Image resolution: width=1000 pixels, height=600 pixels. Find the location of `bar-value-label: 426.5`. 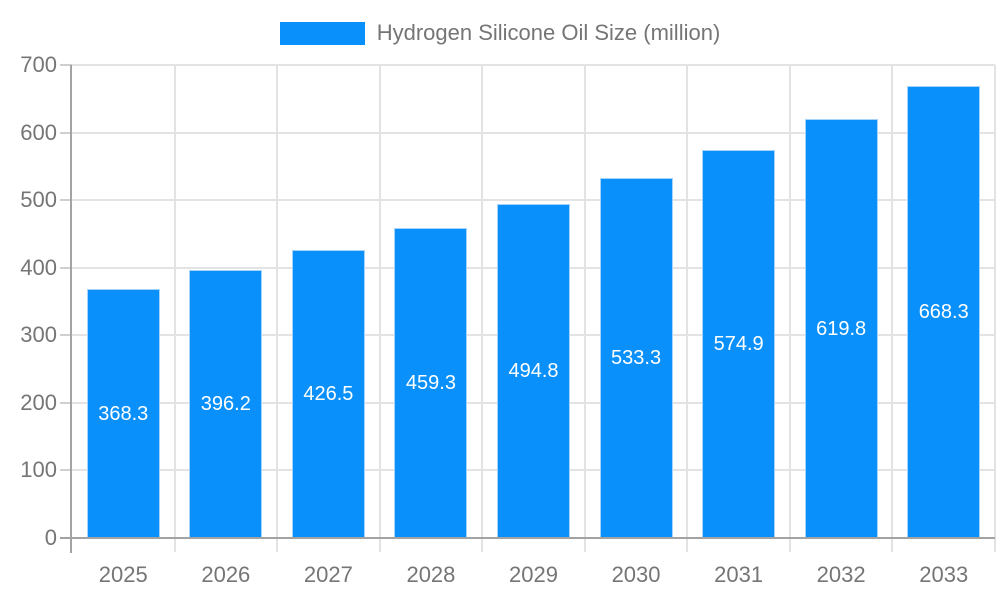

bar-value-label: 426.5 is located at coordinates (328, 393).